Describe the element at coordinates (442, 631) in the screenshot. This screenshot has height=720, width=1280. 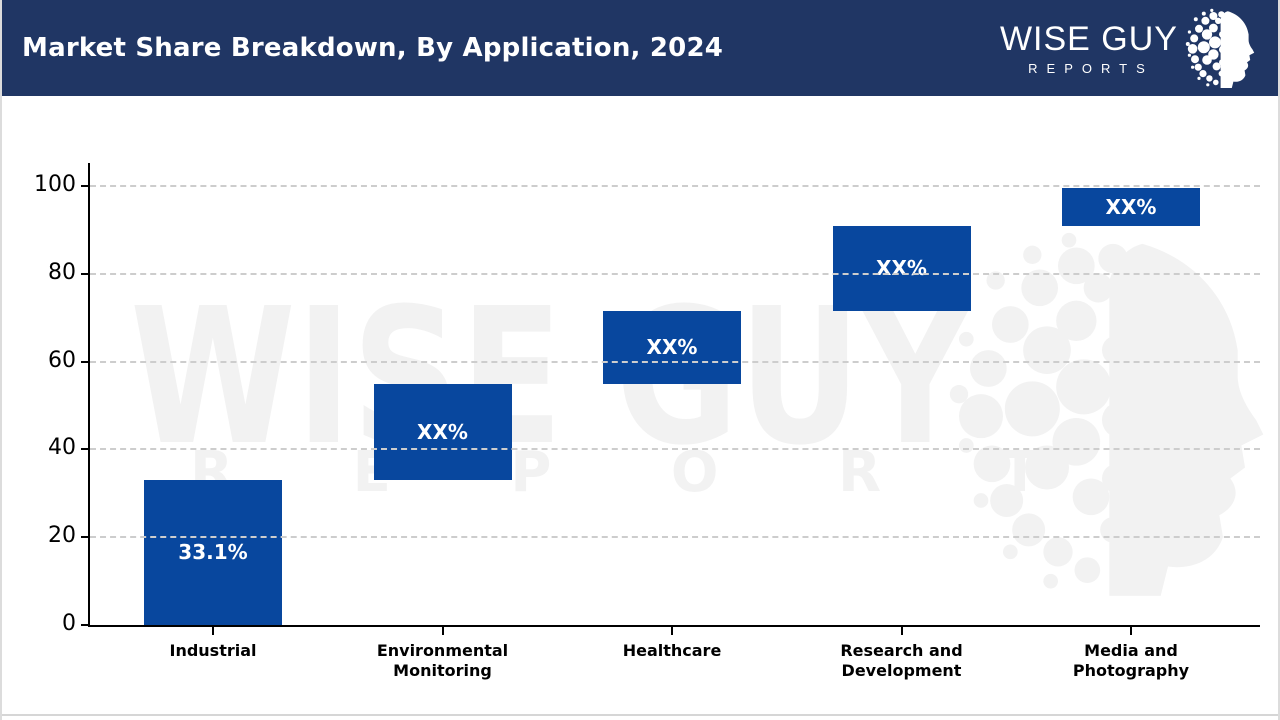
I see `x-tick-mark-environmental-monitoring` at that location.